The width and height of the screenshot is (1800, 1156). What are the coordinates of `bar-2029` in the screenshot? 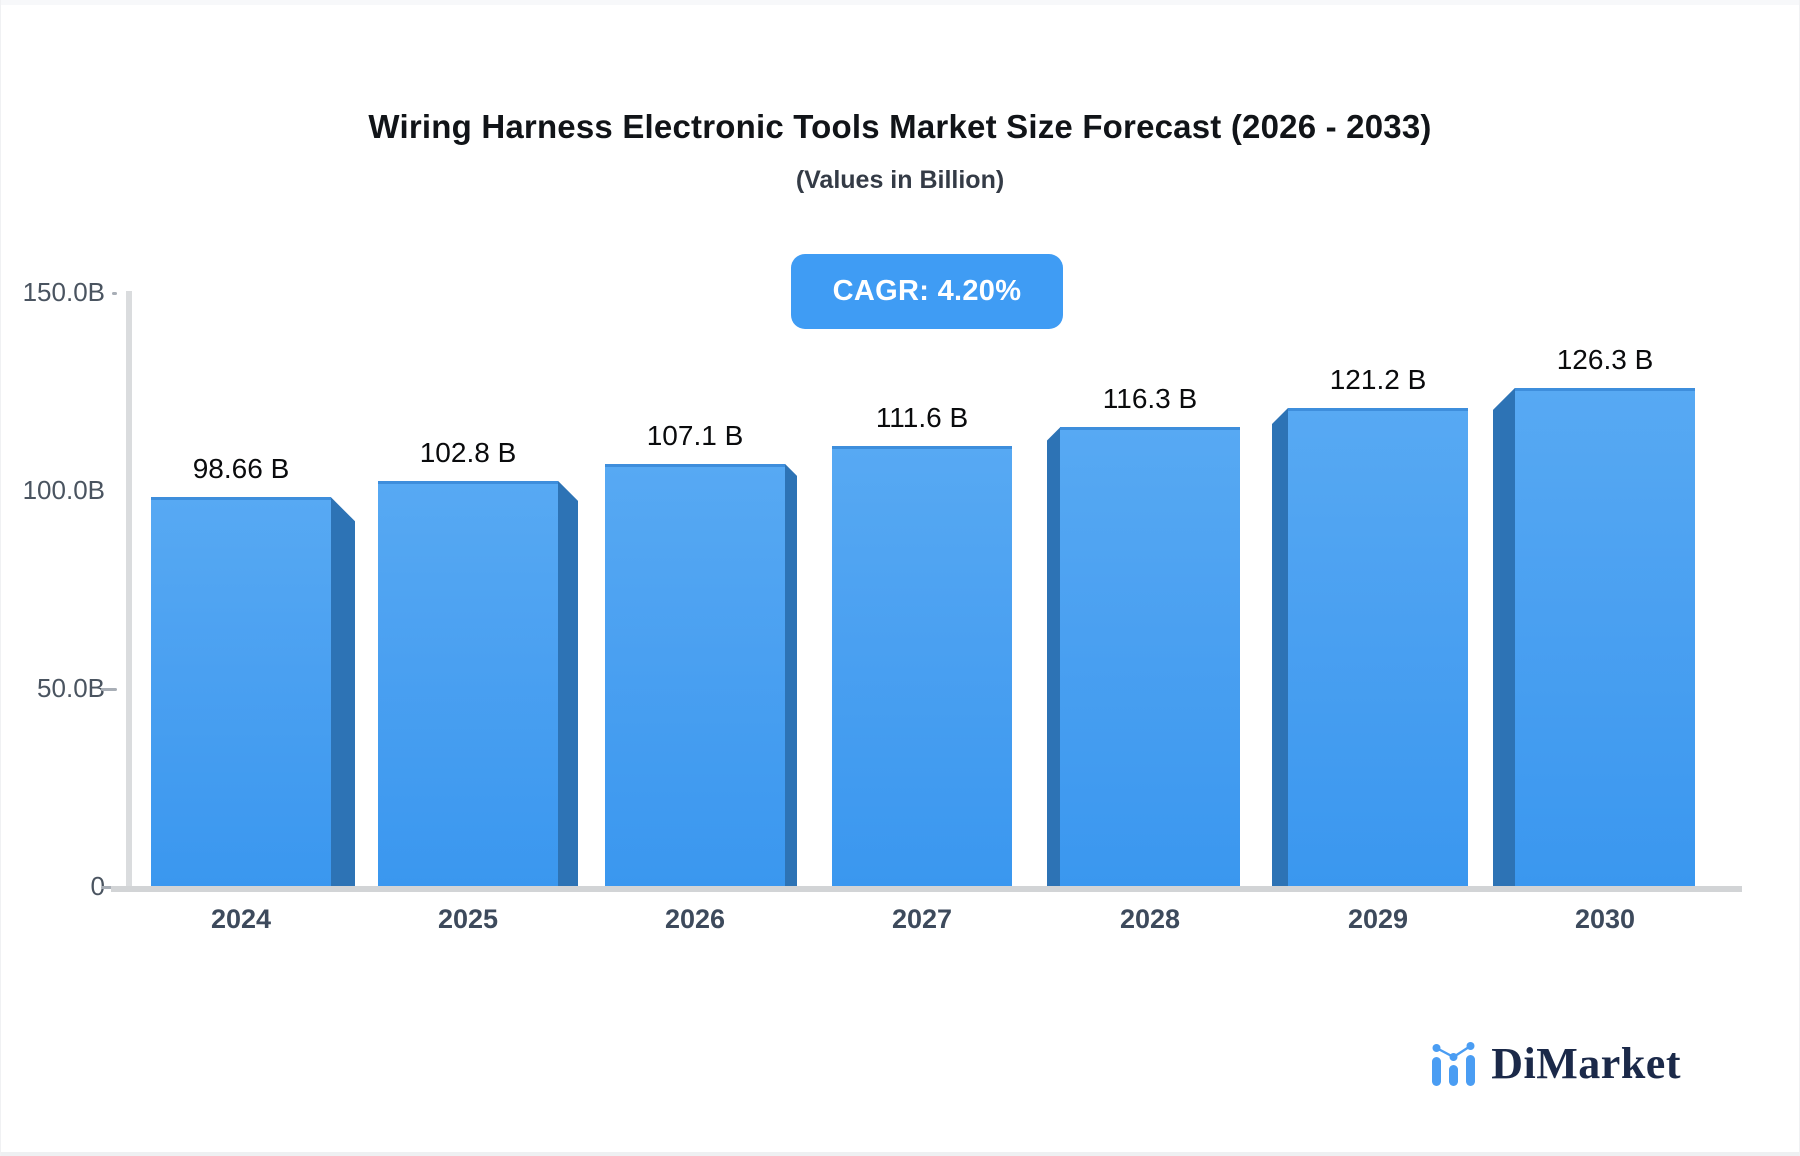 It's located at (1378, 648).